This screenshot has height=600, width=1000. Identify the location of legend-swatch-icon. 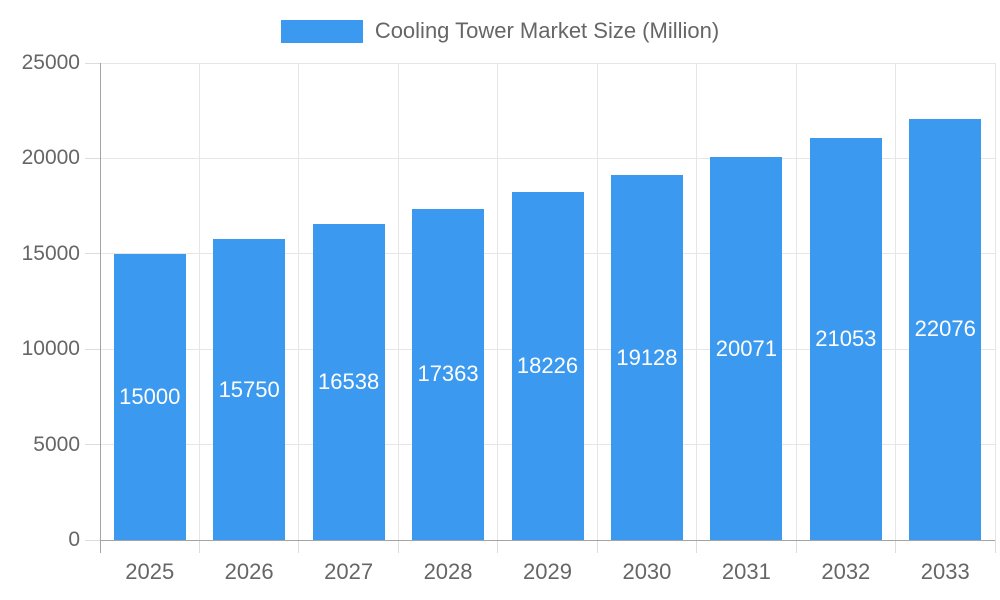
(321, 31).